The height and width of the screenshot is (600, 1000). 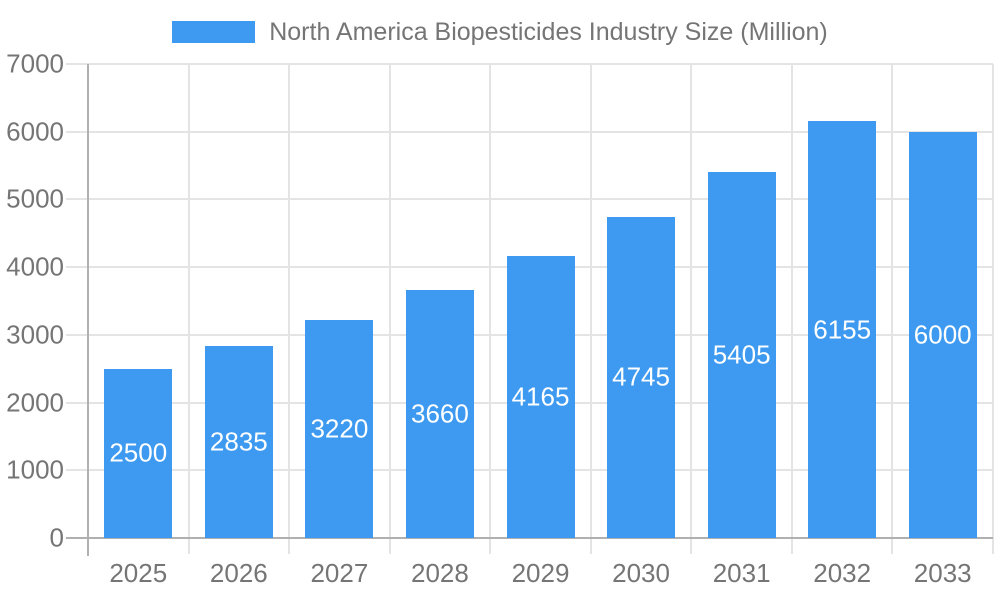 What do you see at coordinates (138, 573) in the screenshot?
I see `x-tick-label: 2025` at bounding box center [138, 573].